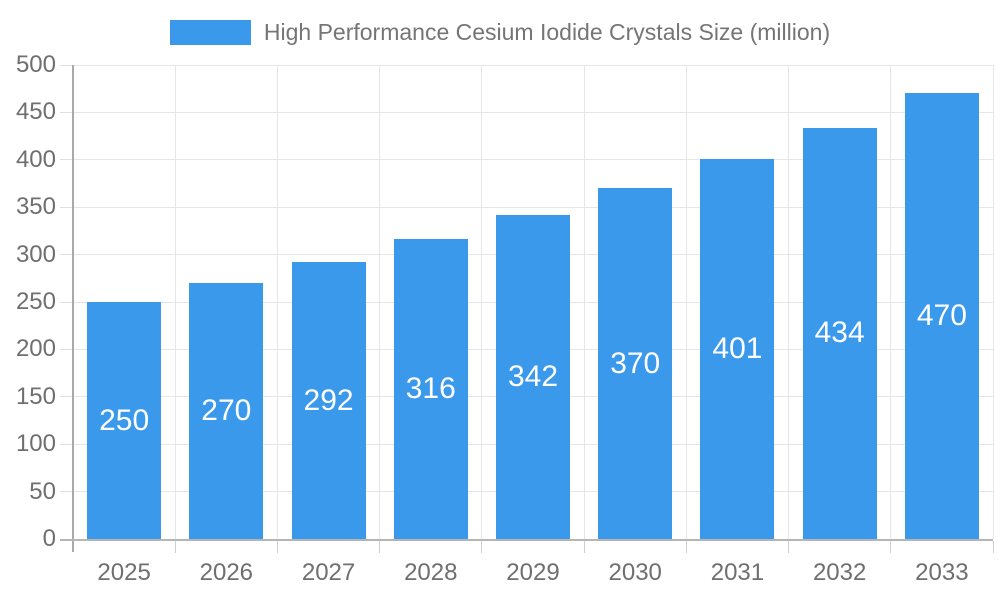 Image resolution: width=1000 pixels, height=600 pixels. What do you see at coordinates (73, 308) in the screenshot?
I see `y-axis-line` at bounding box center [73, 308].